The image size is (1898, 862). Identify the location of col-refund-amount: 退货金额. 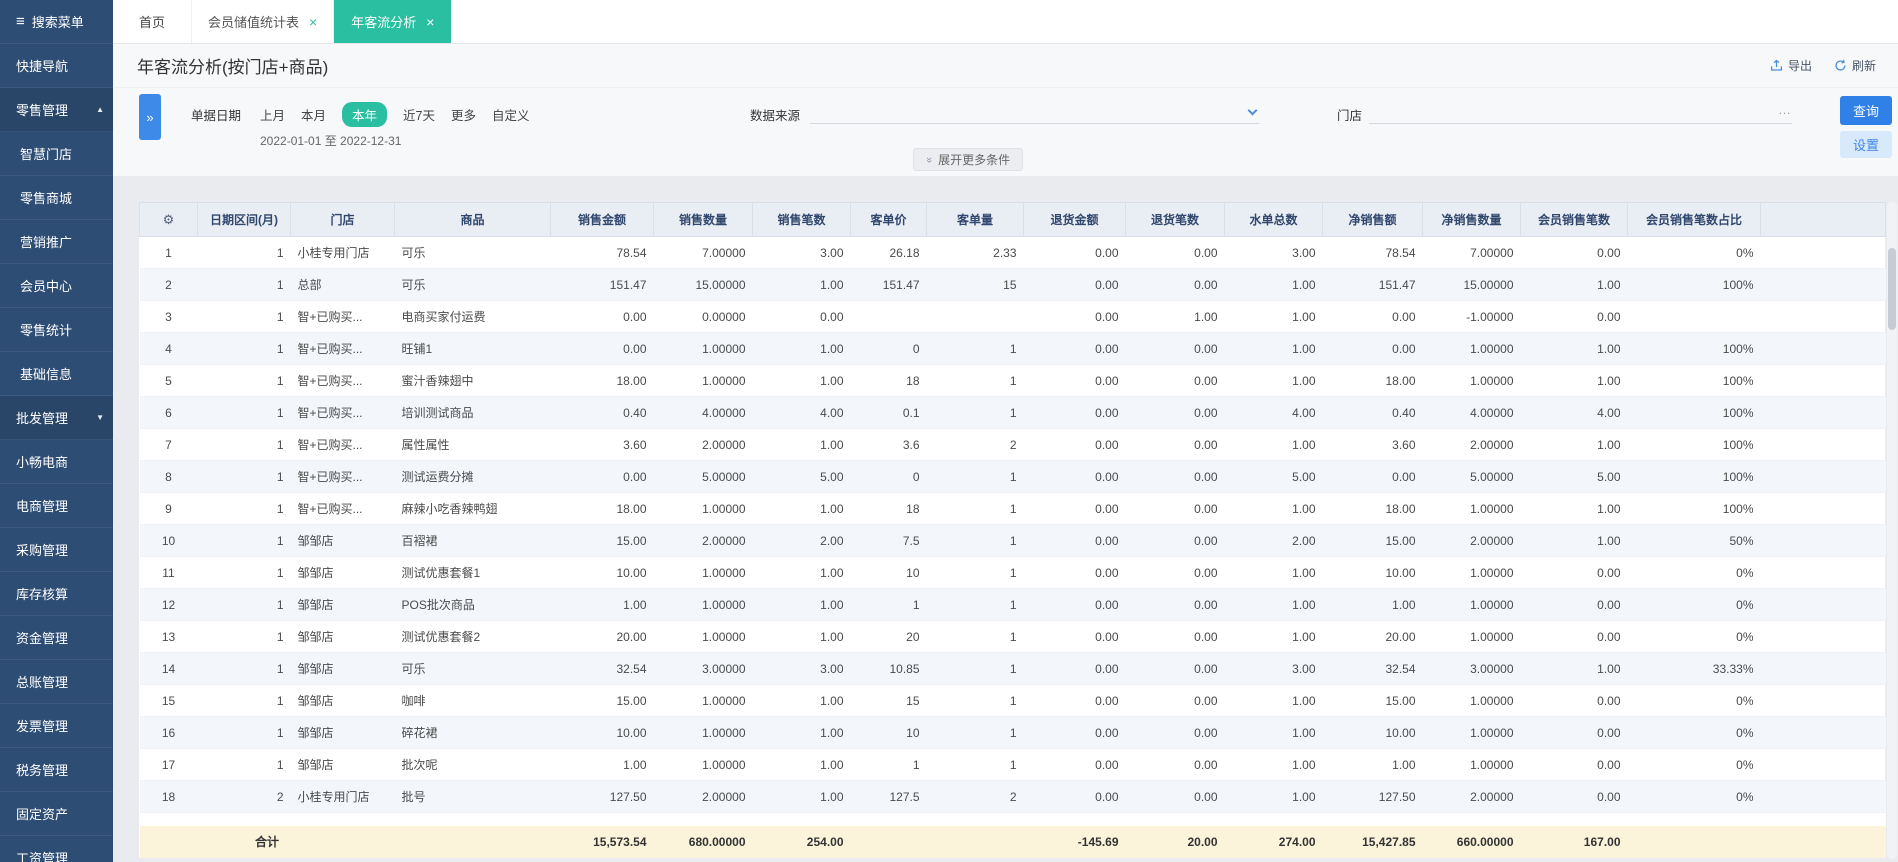
(1074, 219).